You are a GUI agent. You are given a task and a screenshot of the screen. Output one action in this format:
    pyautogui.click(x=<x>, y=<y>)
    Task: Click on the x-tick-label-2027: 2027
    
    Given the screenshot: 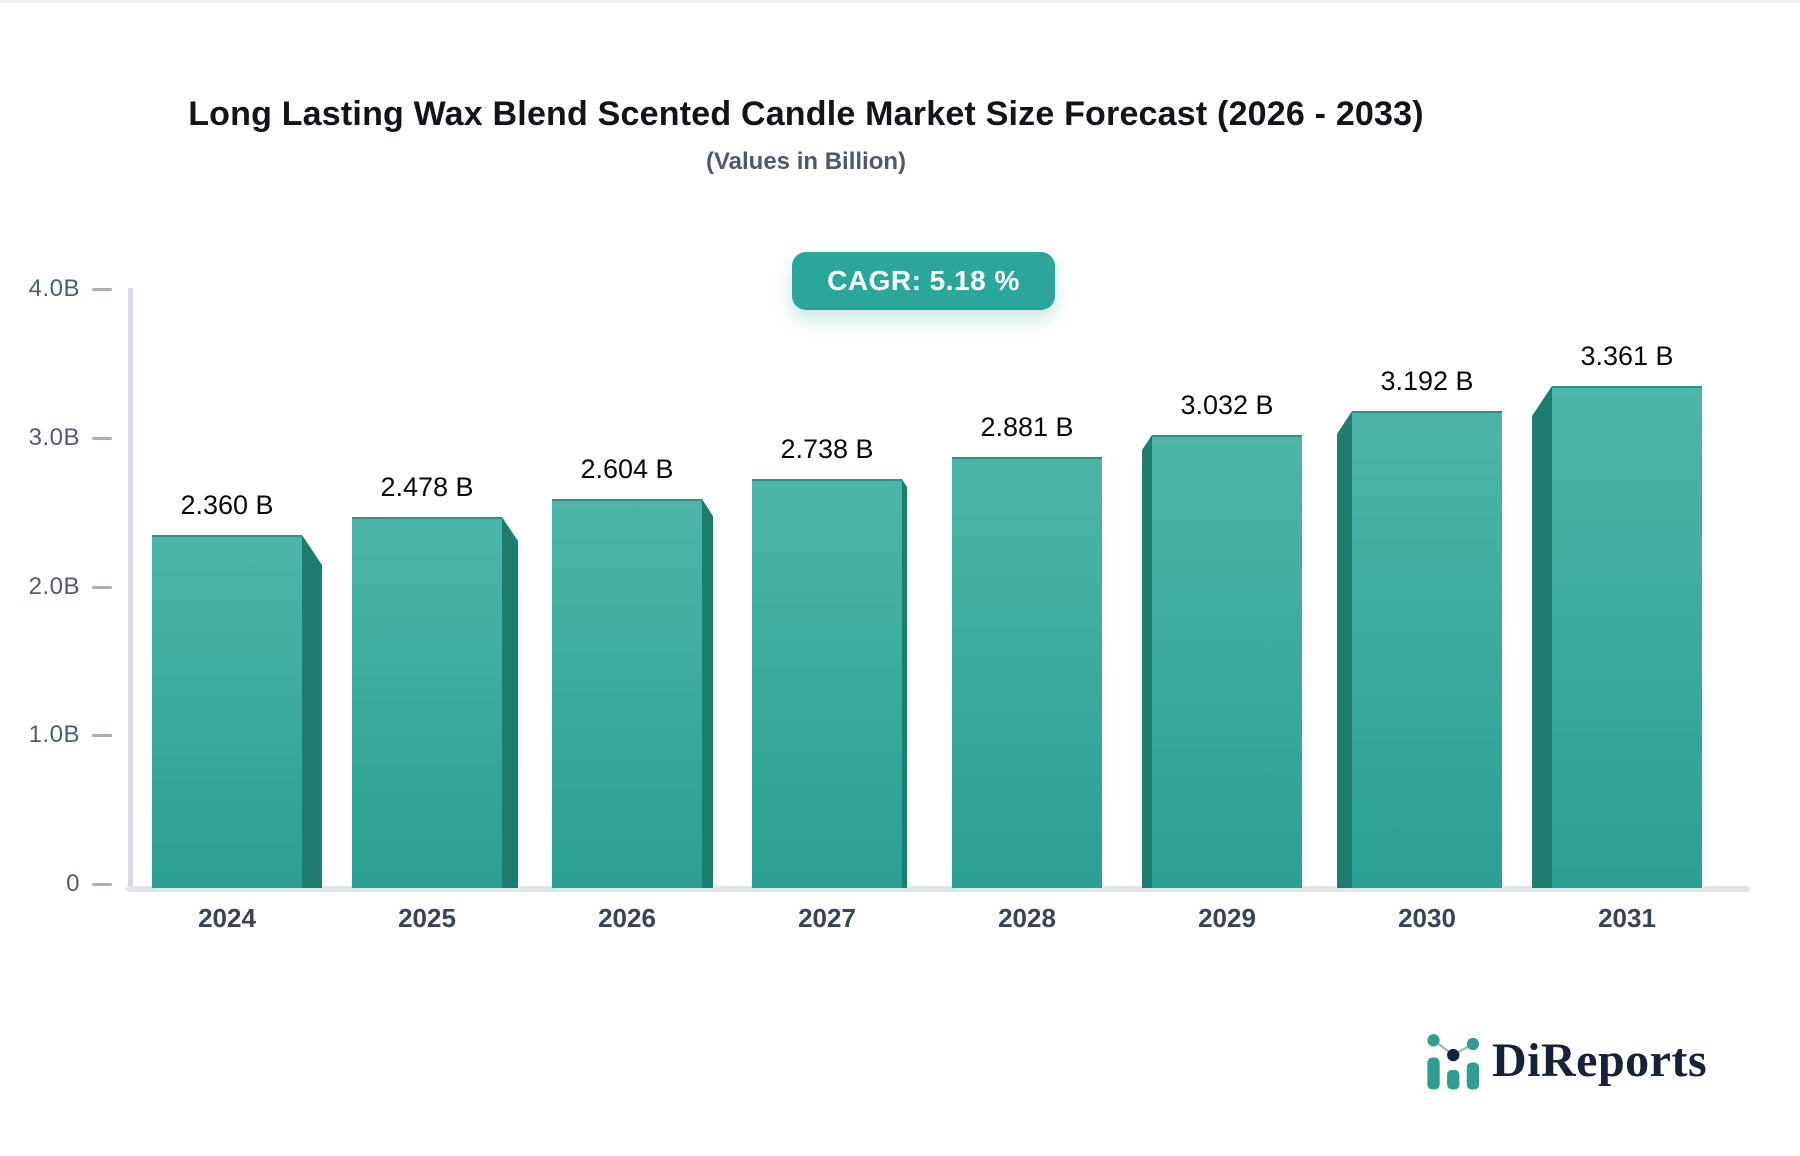 What is the action you would take?
    pyautogui.click(x=827, y=918)
    